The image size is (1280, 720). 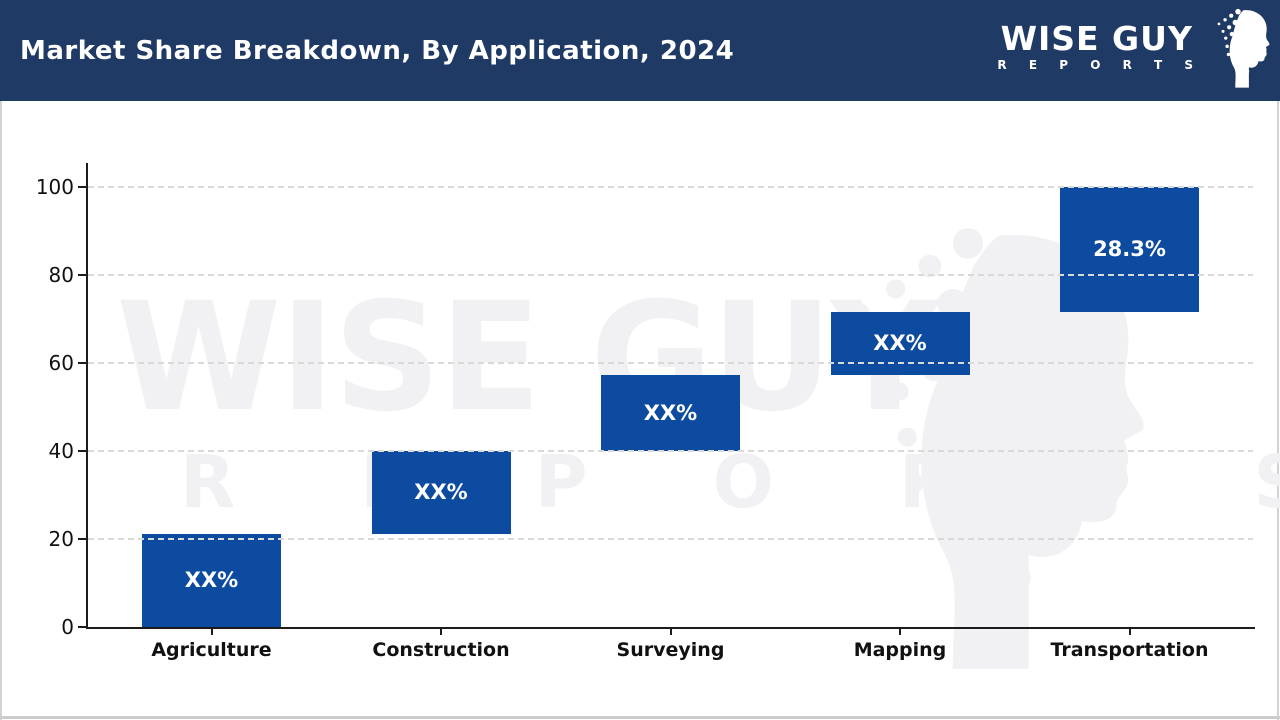 I want to click on bar-surveying: XX%, so click(x=670, y=413).